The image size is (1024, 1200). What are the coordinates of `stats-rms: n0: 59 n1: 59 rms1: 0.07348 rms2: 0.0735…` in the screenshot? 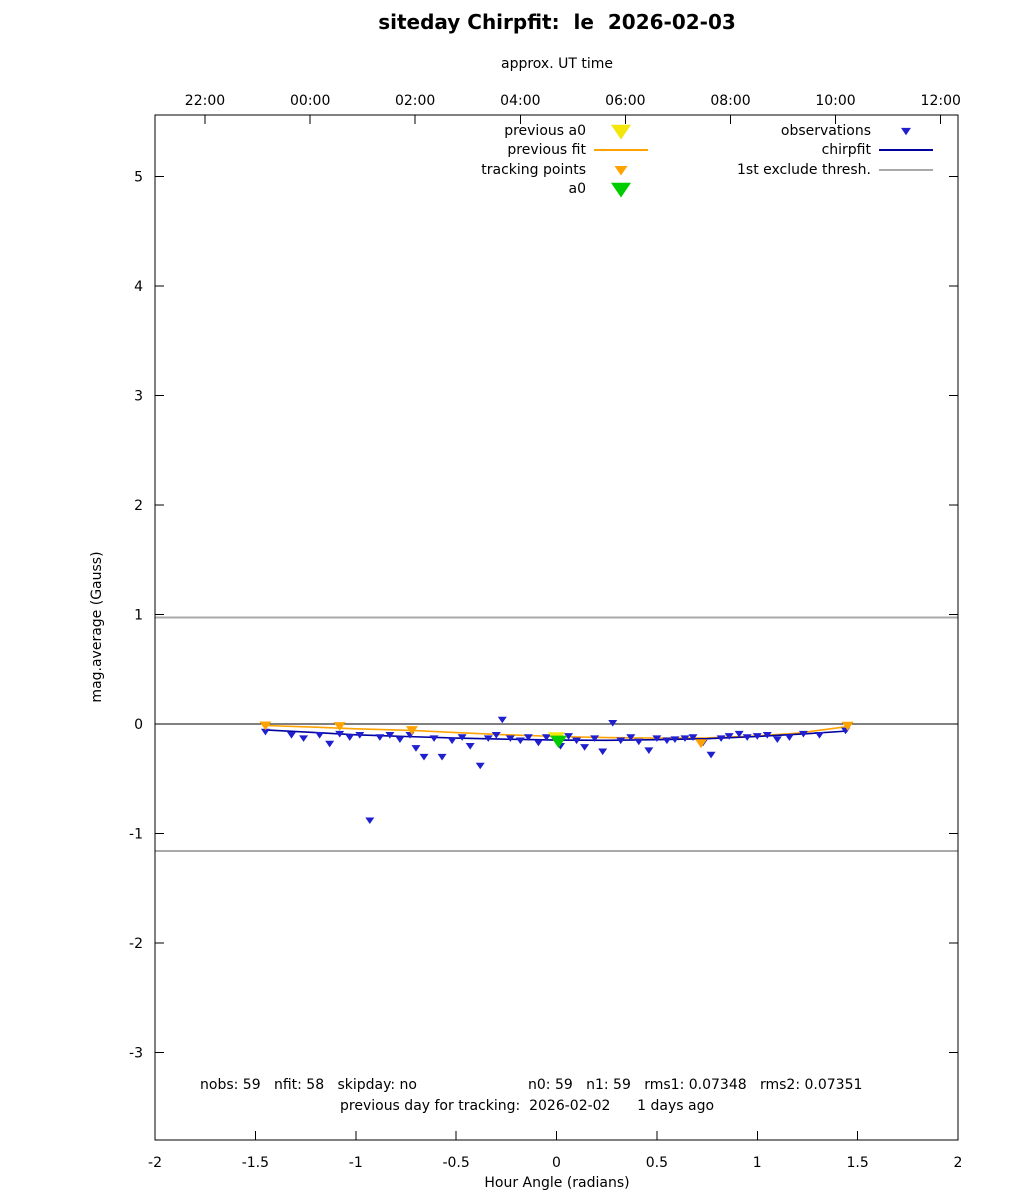 It's located at (695, 1085).